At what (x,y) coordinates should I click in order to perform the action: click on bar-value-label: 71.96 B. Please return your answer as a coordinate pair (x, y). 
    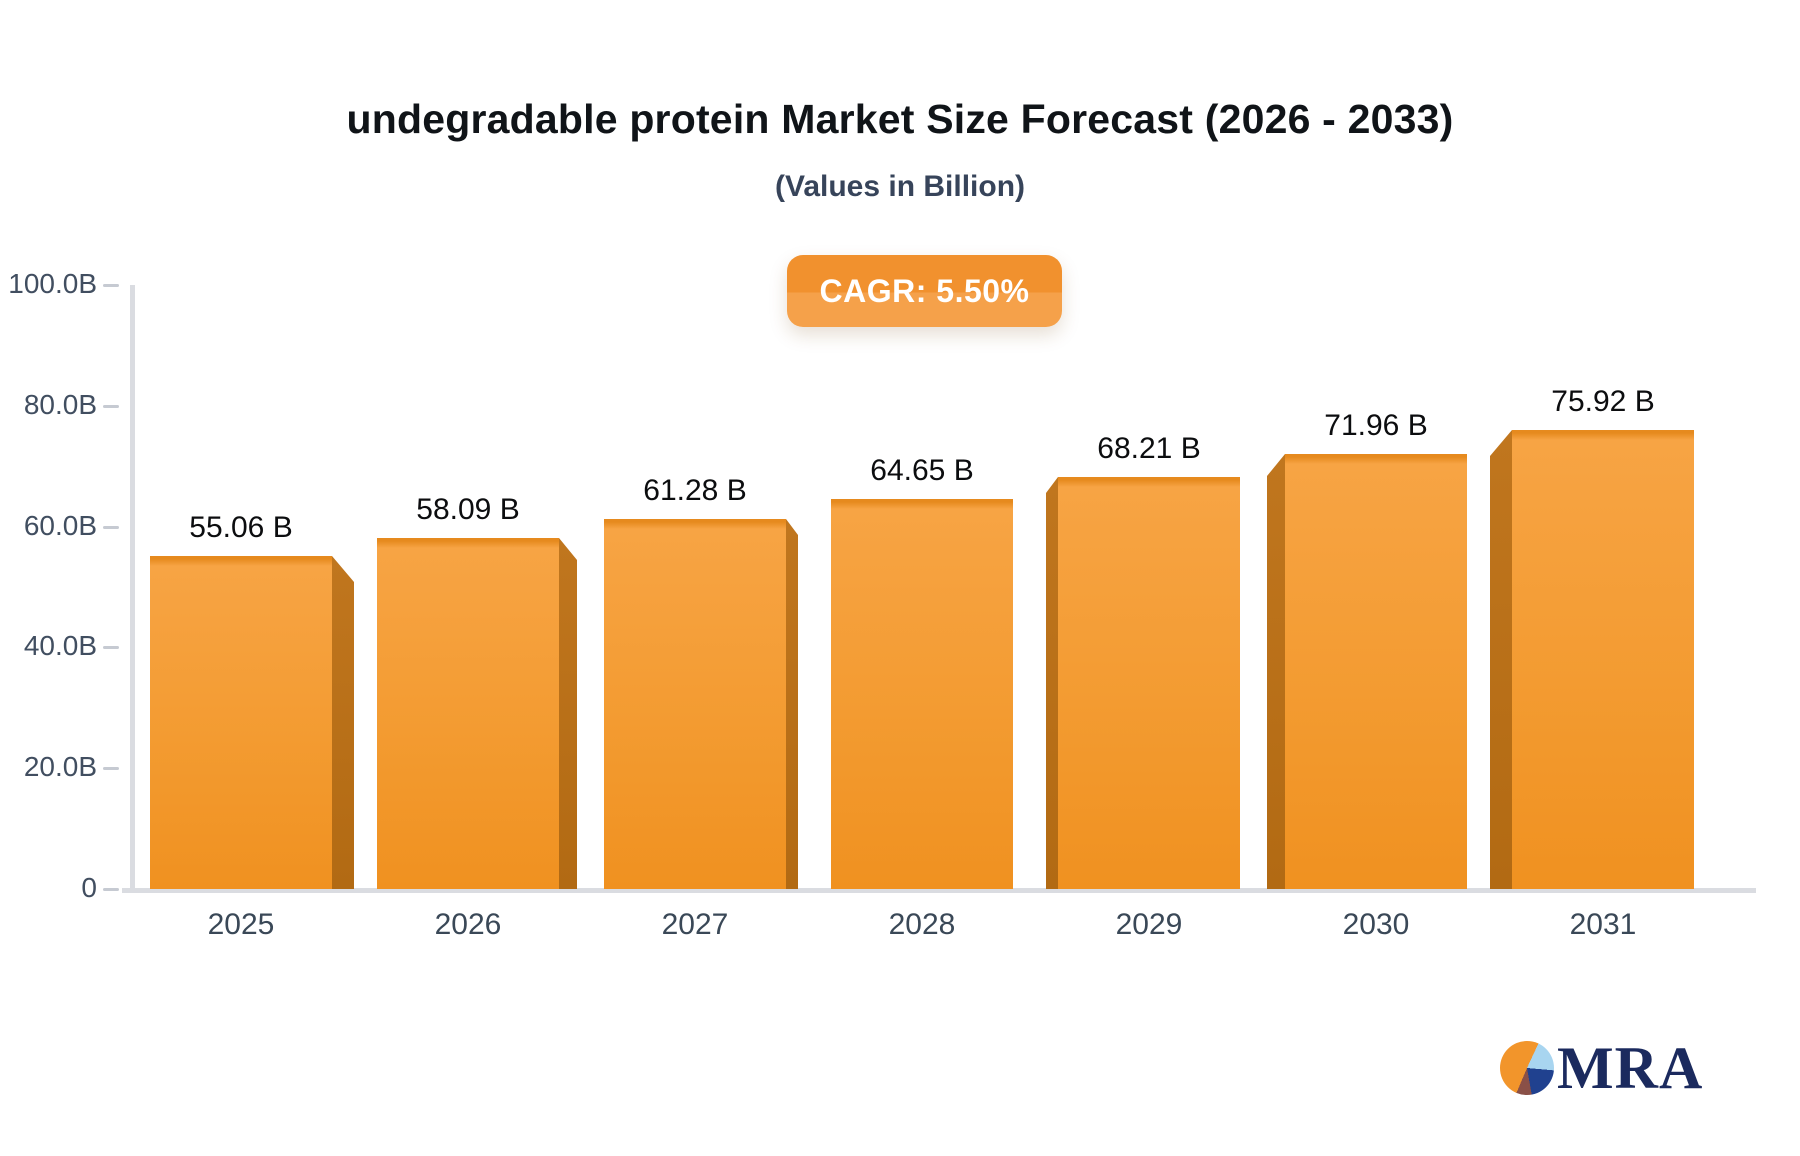
    Looking at the image, I should click on (1376, 425).